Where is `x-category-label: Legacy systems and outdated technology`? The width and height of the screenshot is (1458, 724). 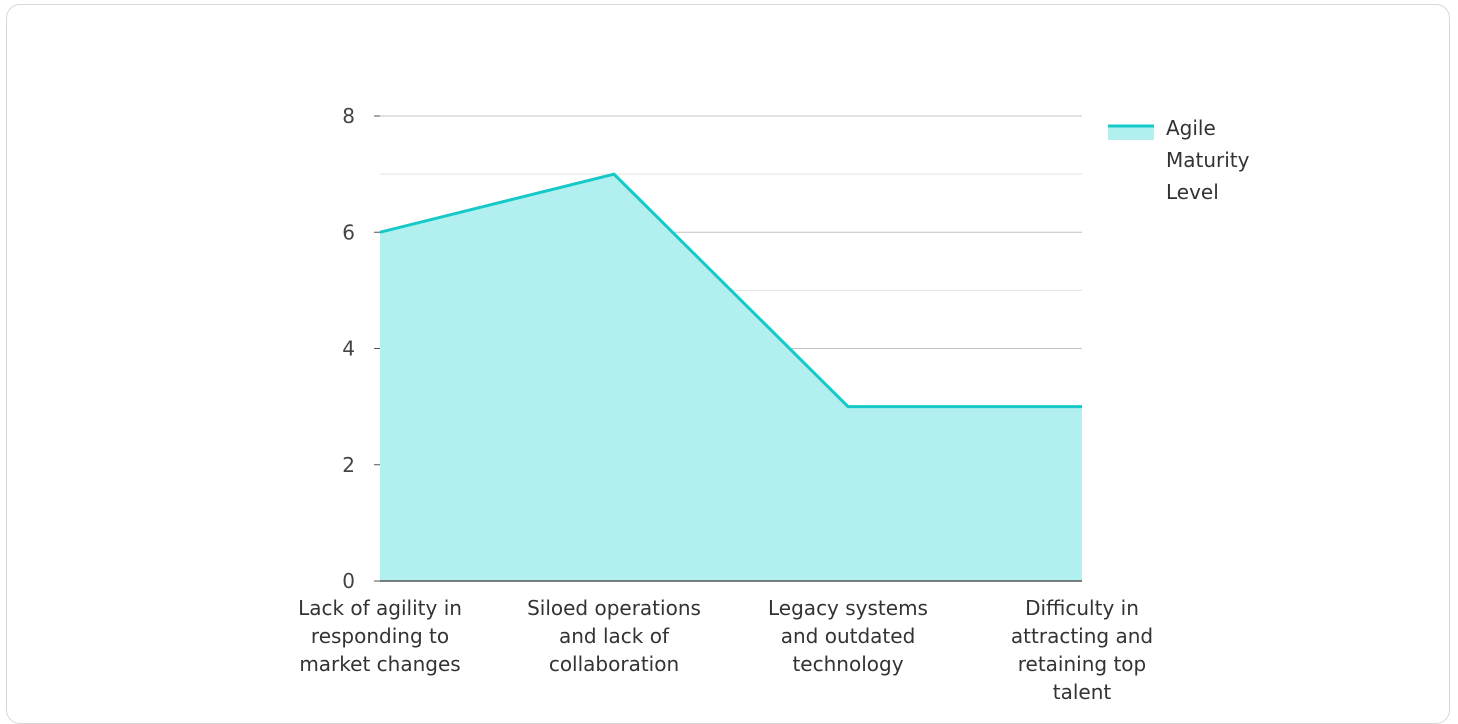
x-category-label: Legacy systems and outdated technology is located at coordinates (848, 636).